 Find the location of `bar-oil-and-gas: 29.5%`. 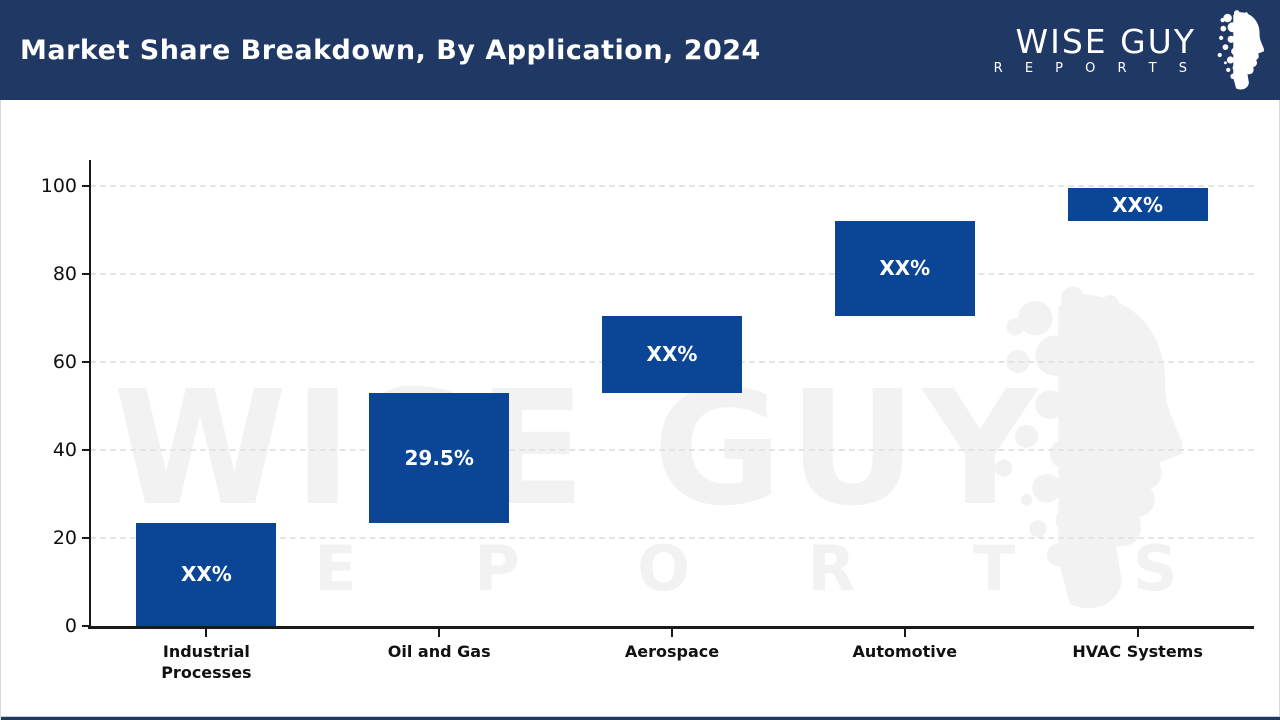

bar-oil-and-gas: 29.5% is located at coordinates (439, 457).